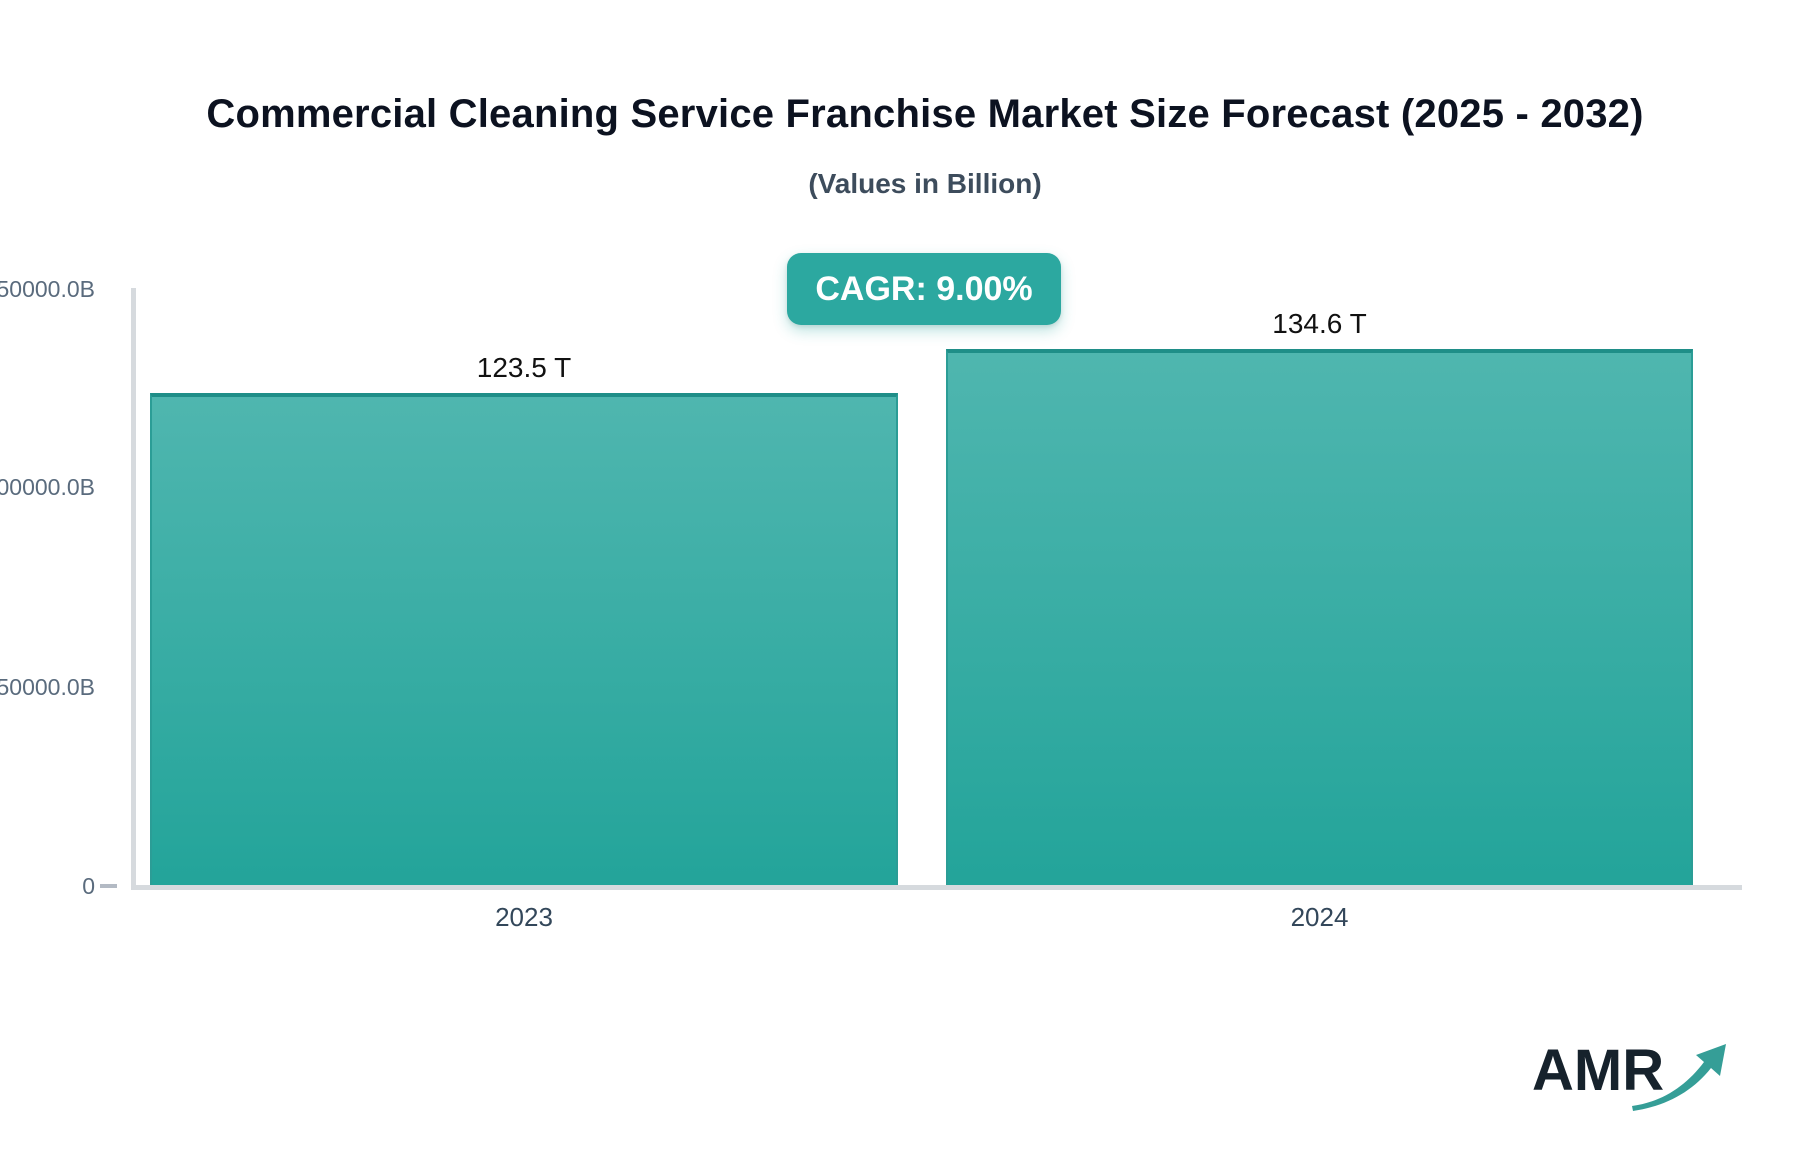  I want to click on bar-value-label-2024: 134.6 T, so click(1319, 324).